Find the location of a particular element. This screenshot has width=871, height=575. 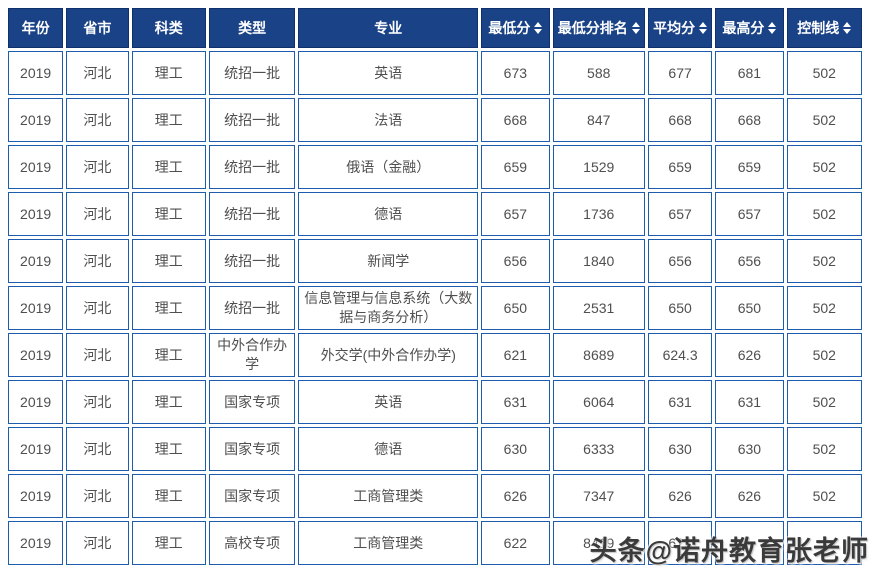

column-header-province: 省市 is located at coordinates (97, 28).